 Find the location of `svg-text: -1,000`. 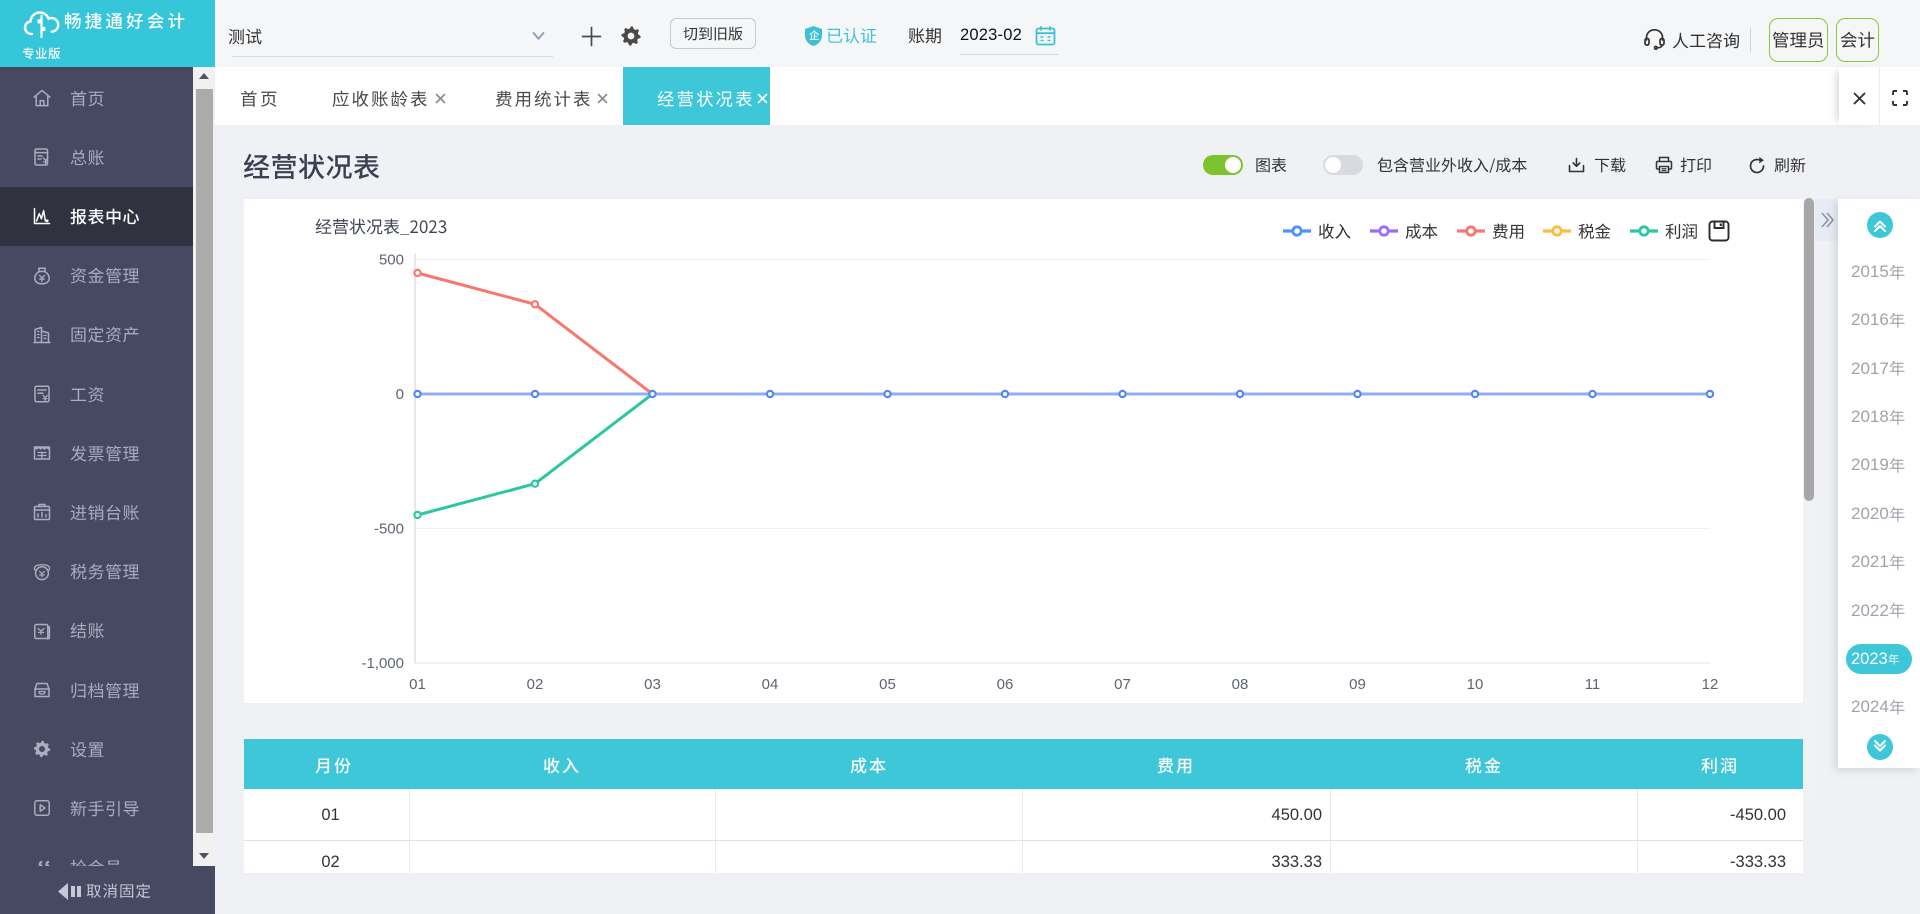

svg-text: -1,000 is located at coordinates (382, 663).